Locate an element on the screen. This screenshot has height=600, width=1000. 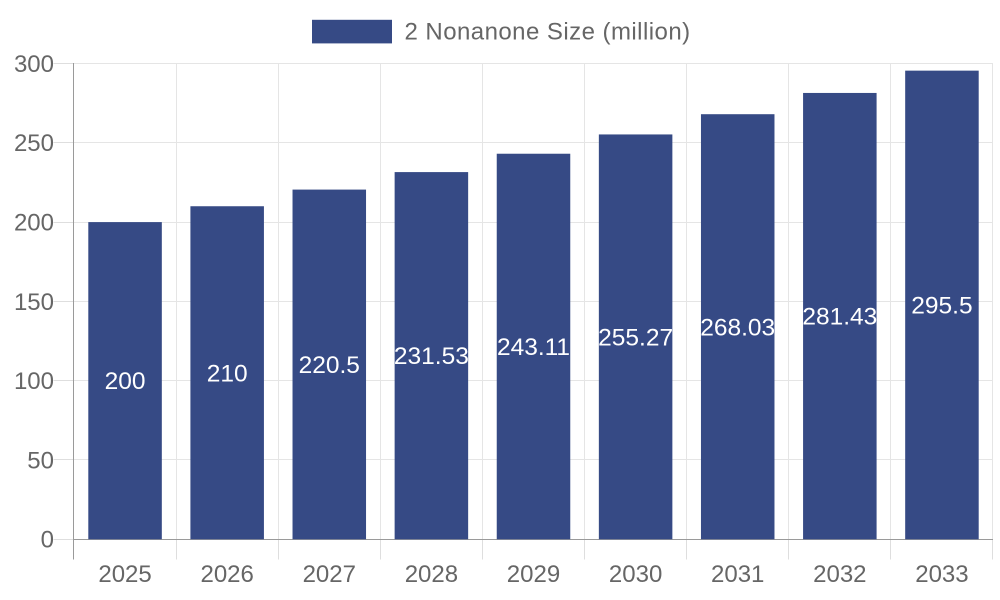
svg-text: 2029 is located at coordinates (533, 574).